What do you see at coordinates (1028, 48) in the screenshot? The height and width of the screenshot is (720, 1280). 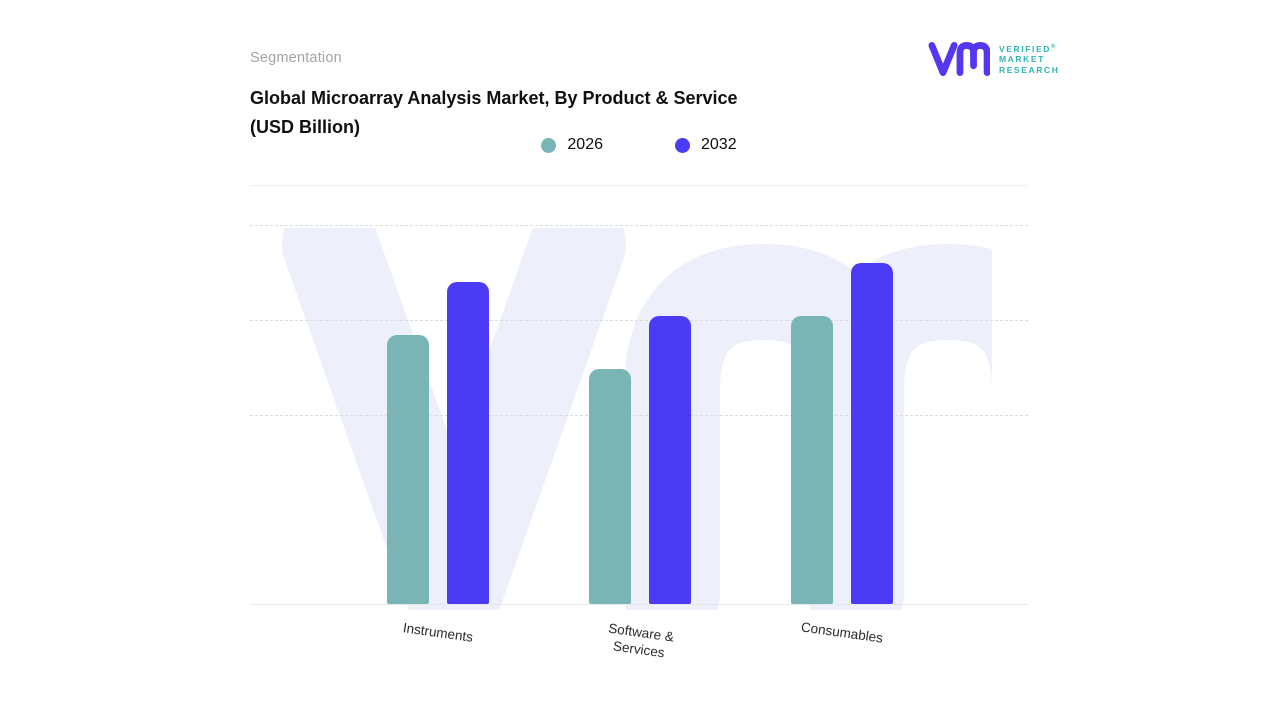 I see `vmr-logo-line-1: VERIFIED®` at bounding box center [1028, 48].